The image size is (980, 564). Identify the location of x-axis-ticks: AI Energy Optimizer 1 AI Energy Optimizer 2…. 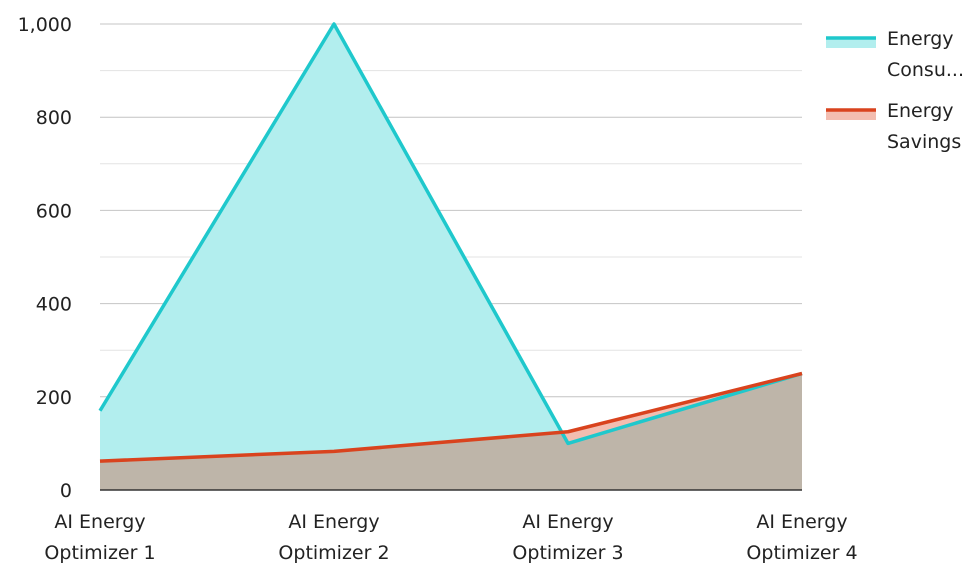
(450, 537).